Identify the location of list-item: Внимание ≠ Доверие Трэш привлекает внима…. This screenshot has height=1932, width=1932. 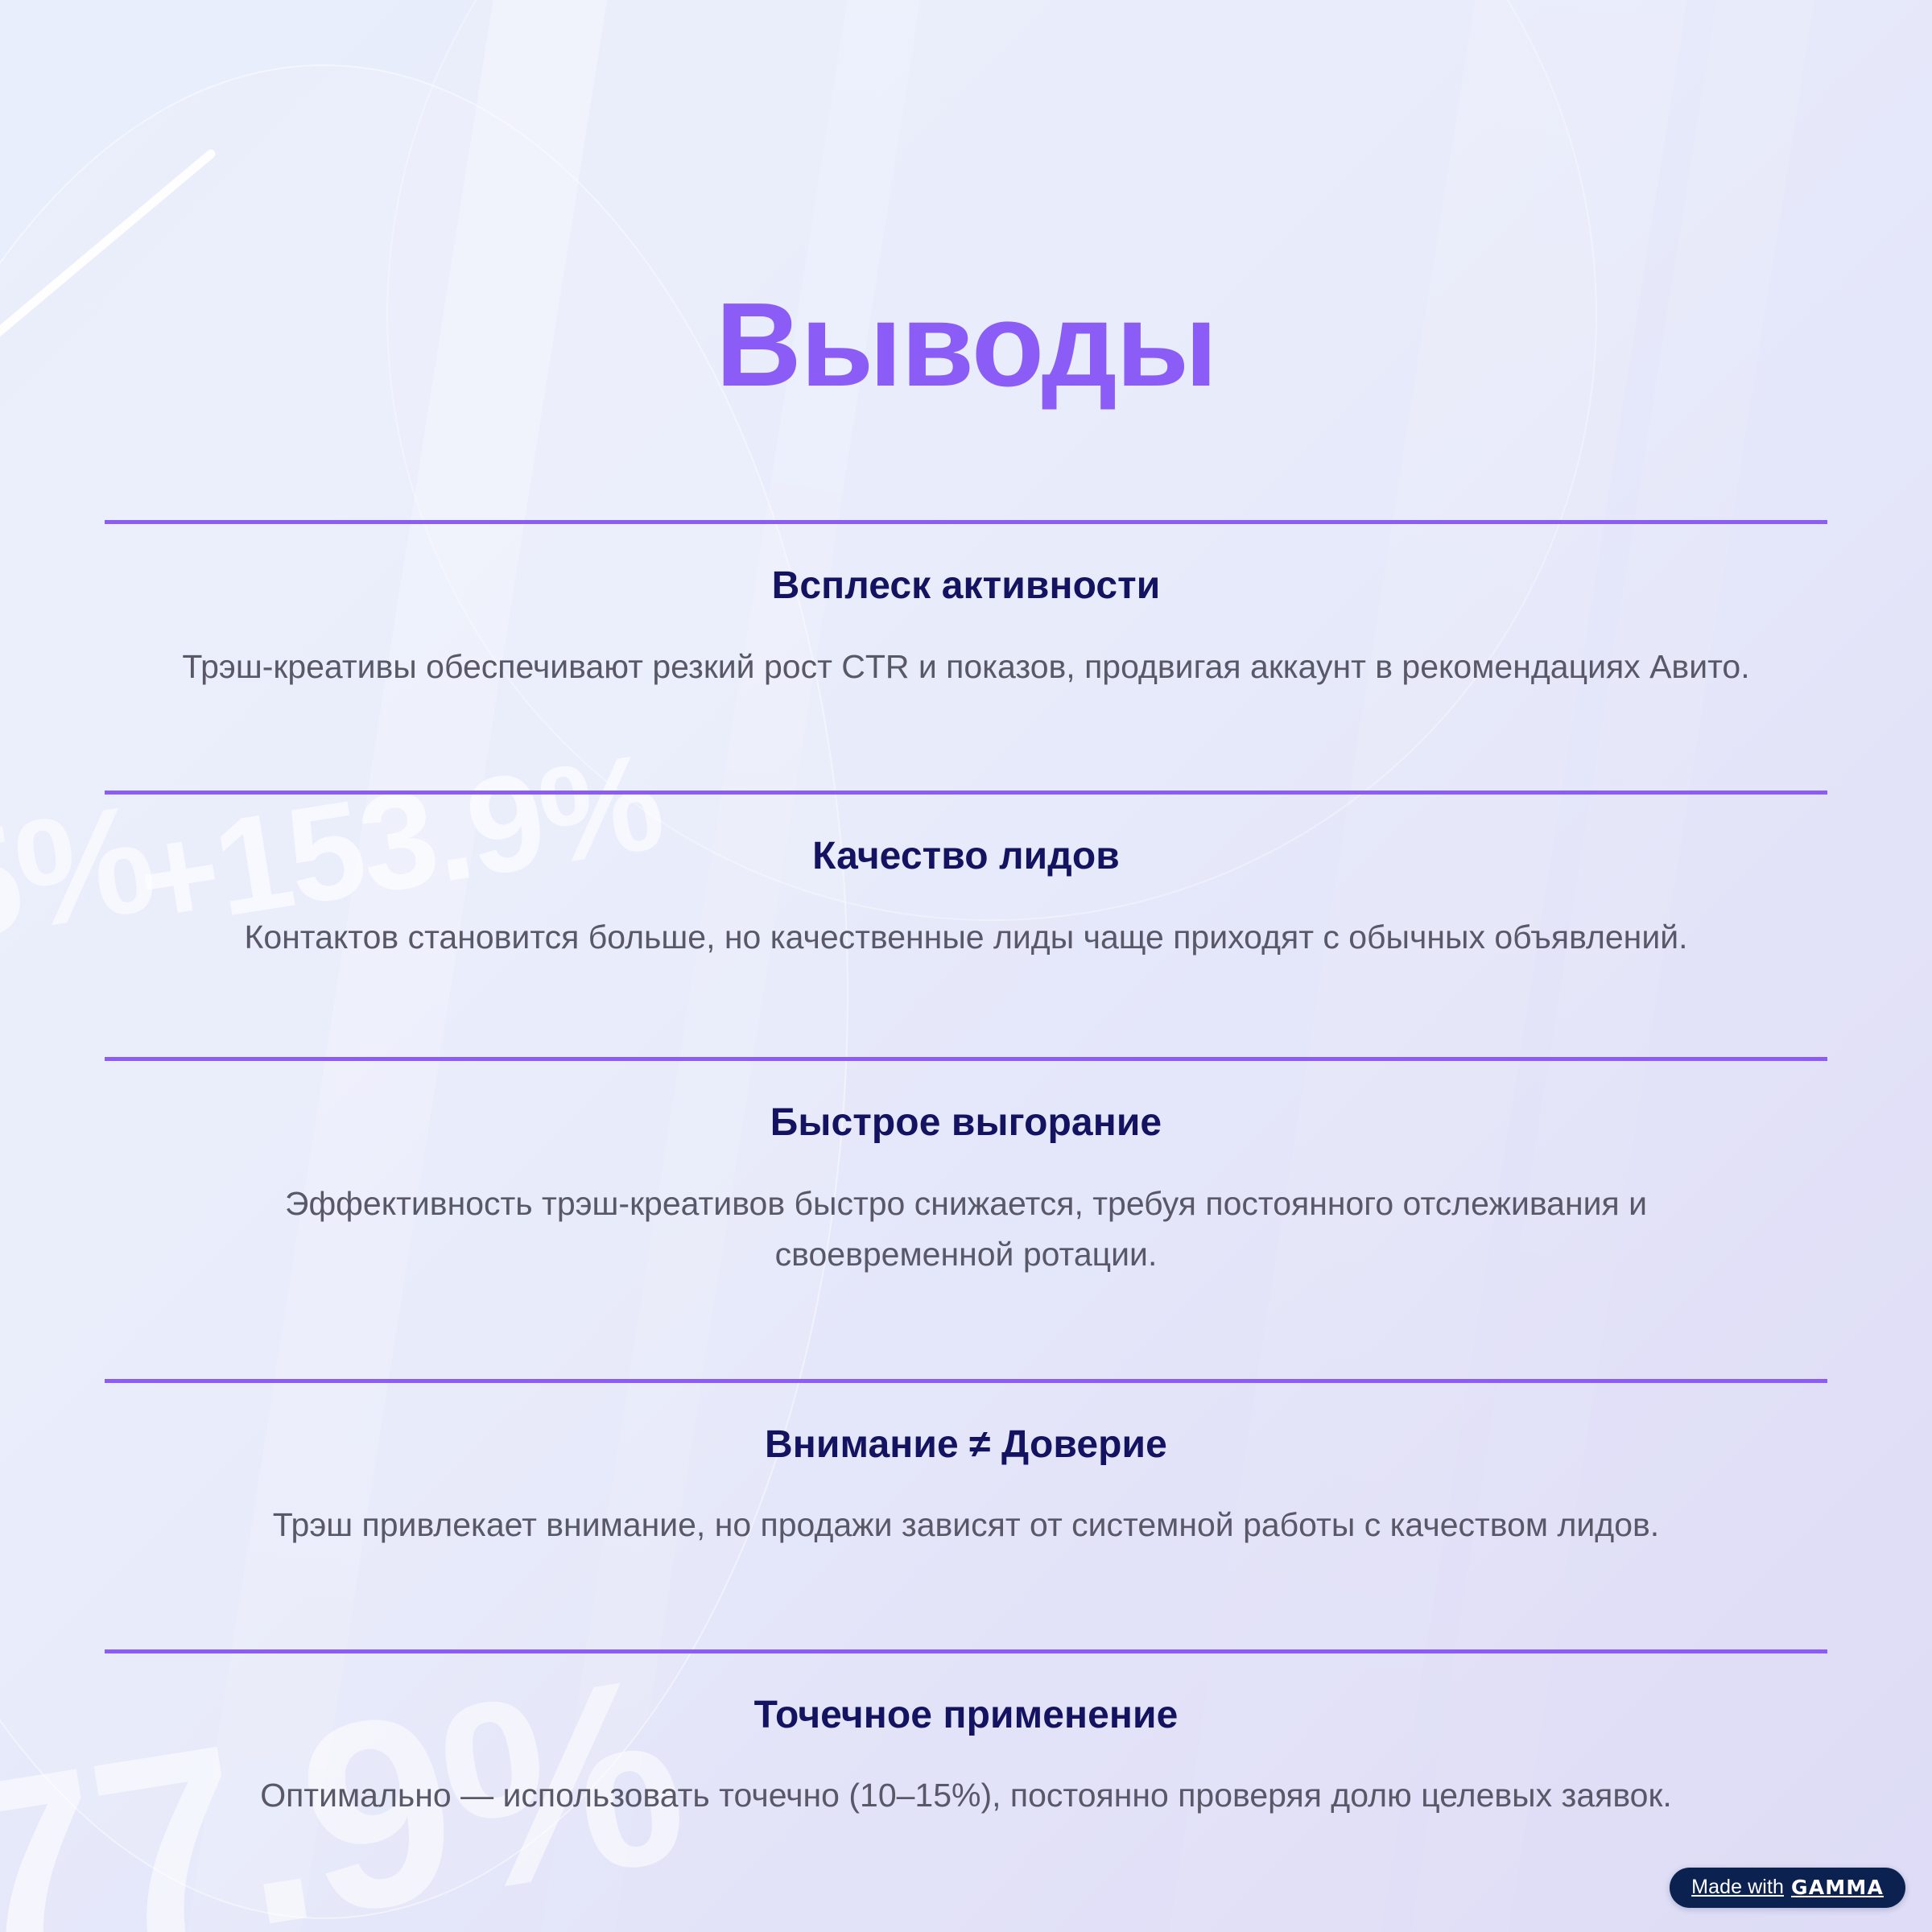
(966, 1513).